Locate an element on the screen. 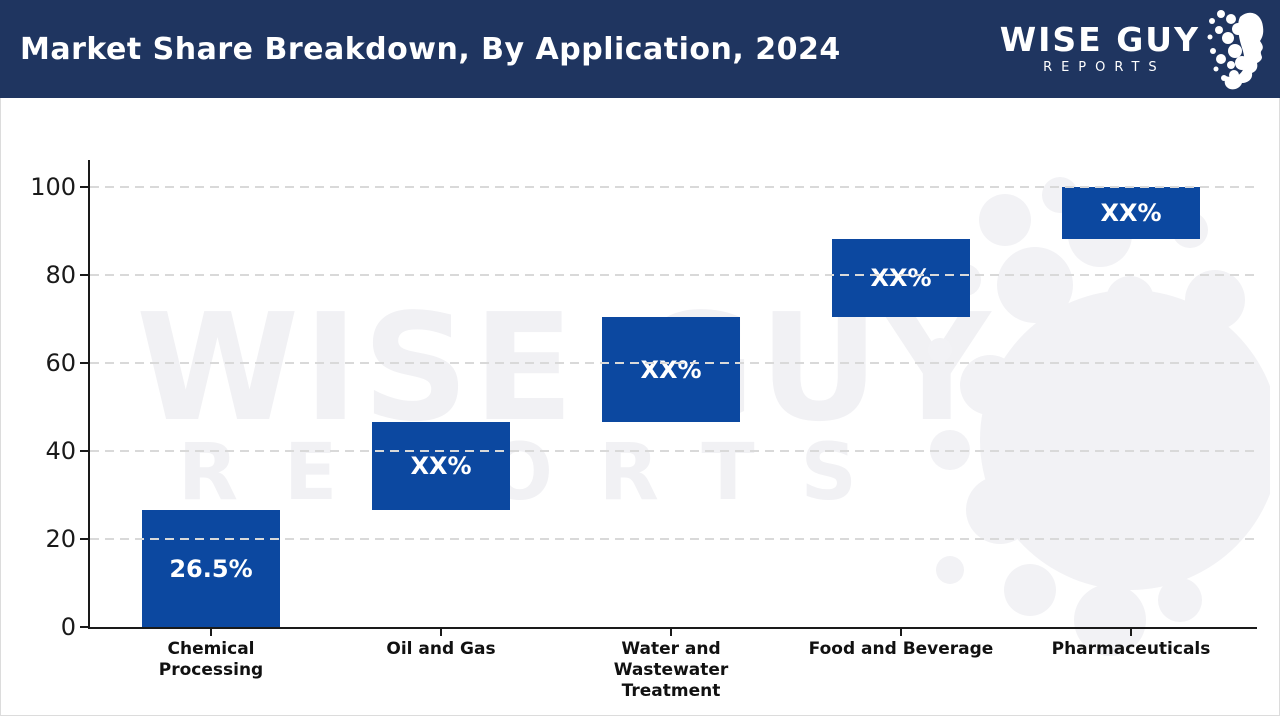 The width and height of the screenshot is (1280, 720). bar: 26.5% is located at coordinates (211, 568).